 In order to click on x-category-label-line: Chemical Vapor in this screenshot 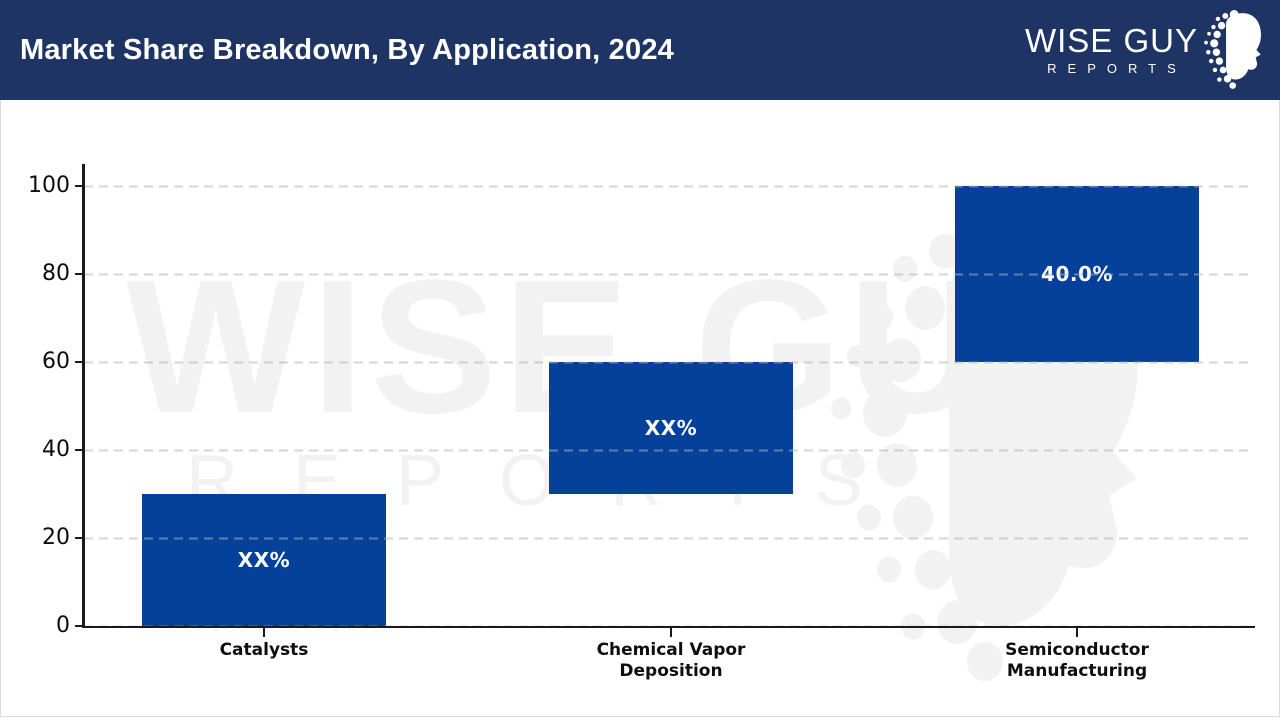, I will do `click(671, 650)`.